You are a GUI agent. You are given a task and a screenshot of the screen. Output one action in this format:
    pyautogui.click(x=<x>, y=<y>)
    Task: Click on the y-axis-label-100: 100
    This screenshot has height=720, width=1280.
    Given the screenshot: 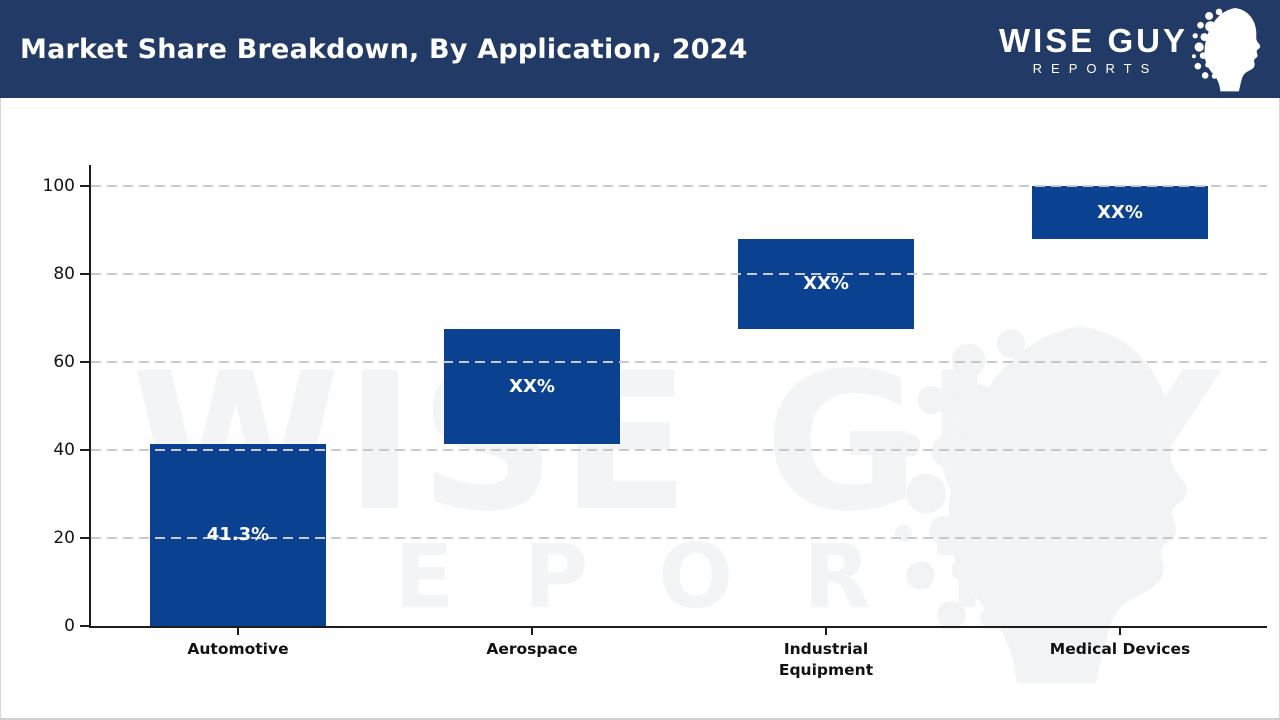 What is the action you would take?
    pyautogui.click(x=58, y=186)
    